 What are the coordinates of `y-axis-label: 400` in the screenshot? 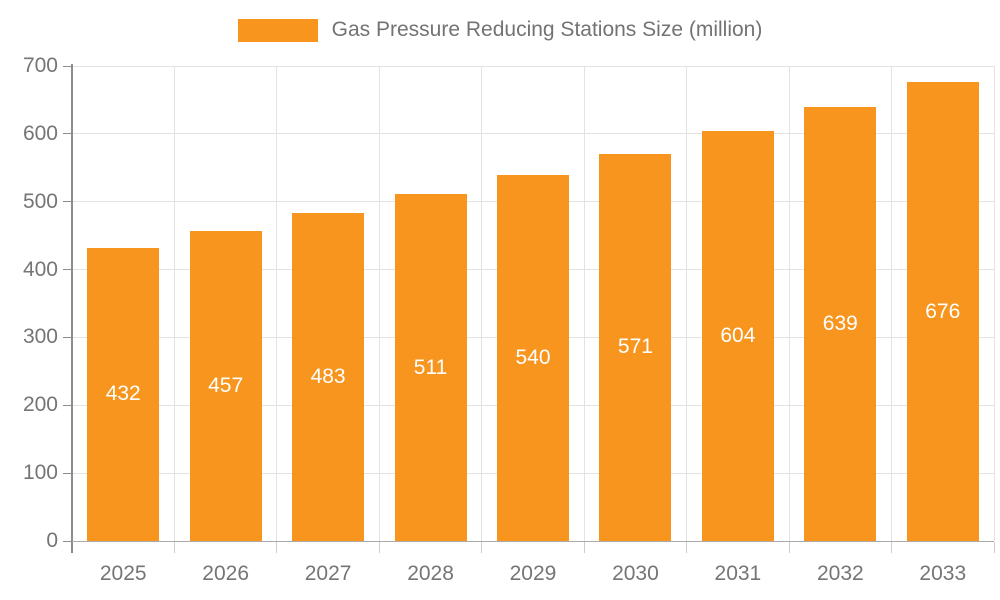 It's located at (40, 269).